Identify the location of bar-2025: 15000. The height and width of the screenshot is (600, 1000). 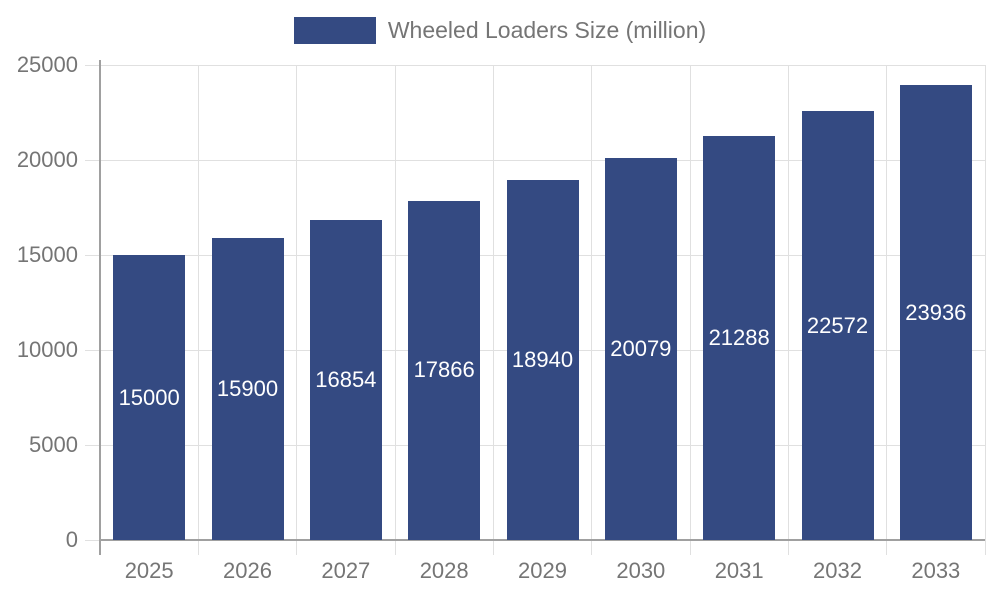
(149, 397).